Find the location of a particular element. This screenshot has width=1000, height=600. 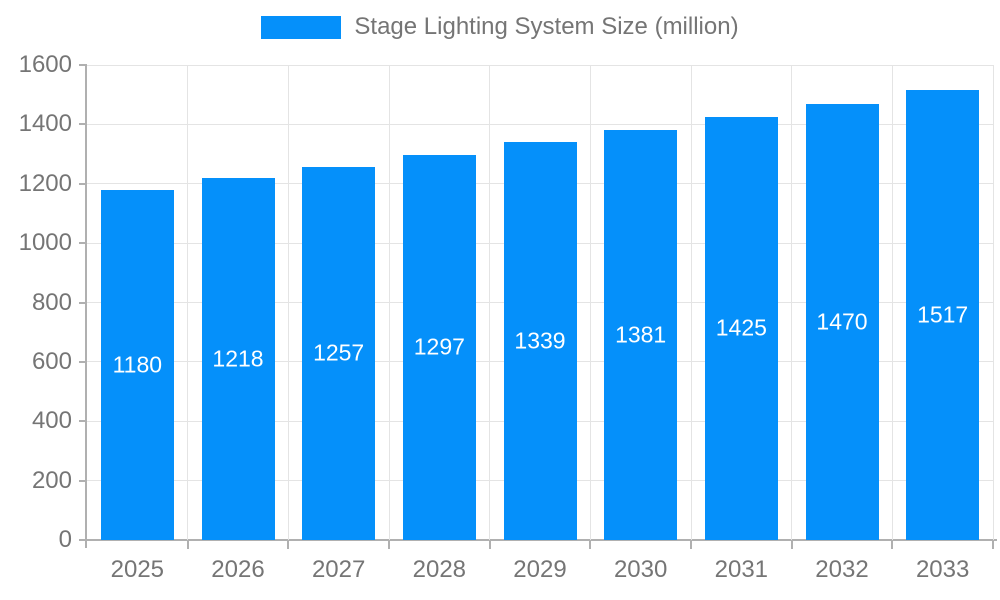

y-axis-label: 1000 is located at coordinates (45, 243).